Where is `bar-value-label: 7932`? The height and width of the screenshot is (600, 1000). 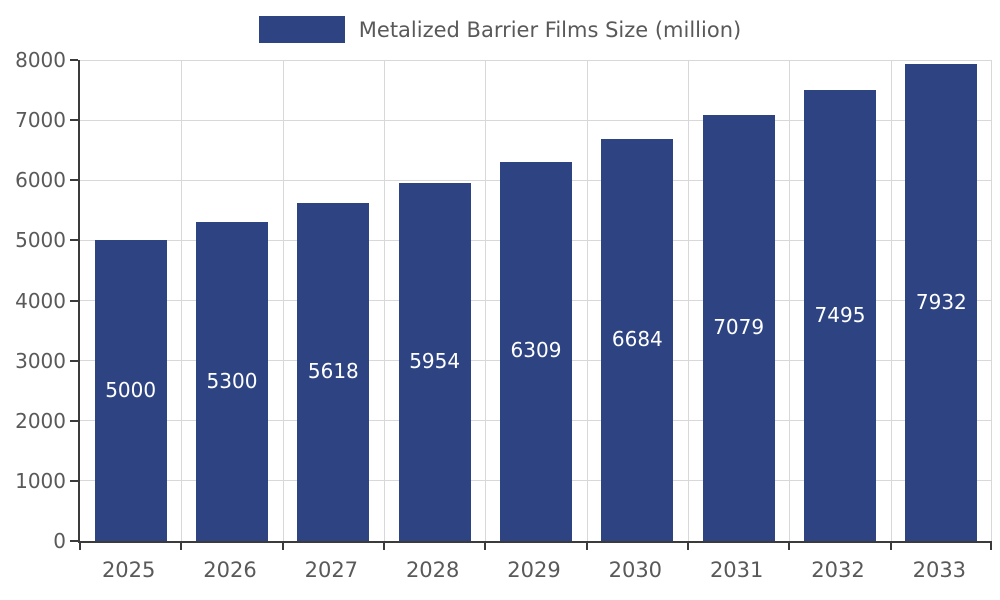
bar-value-label: 7932 is located at coordinates (941, 301).